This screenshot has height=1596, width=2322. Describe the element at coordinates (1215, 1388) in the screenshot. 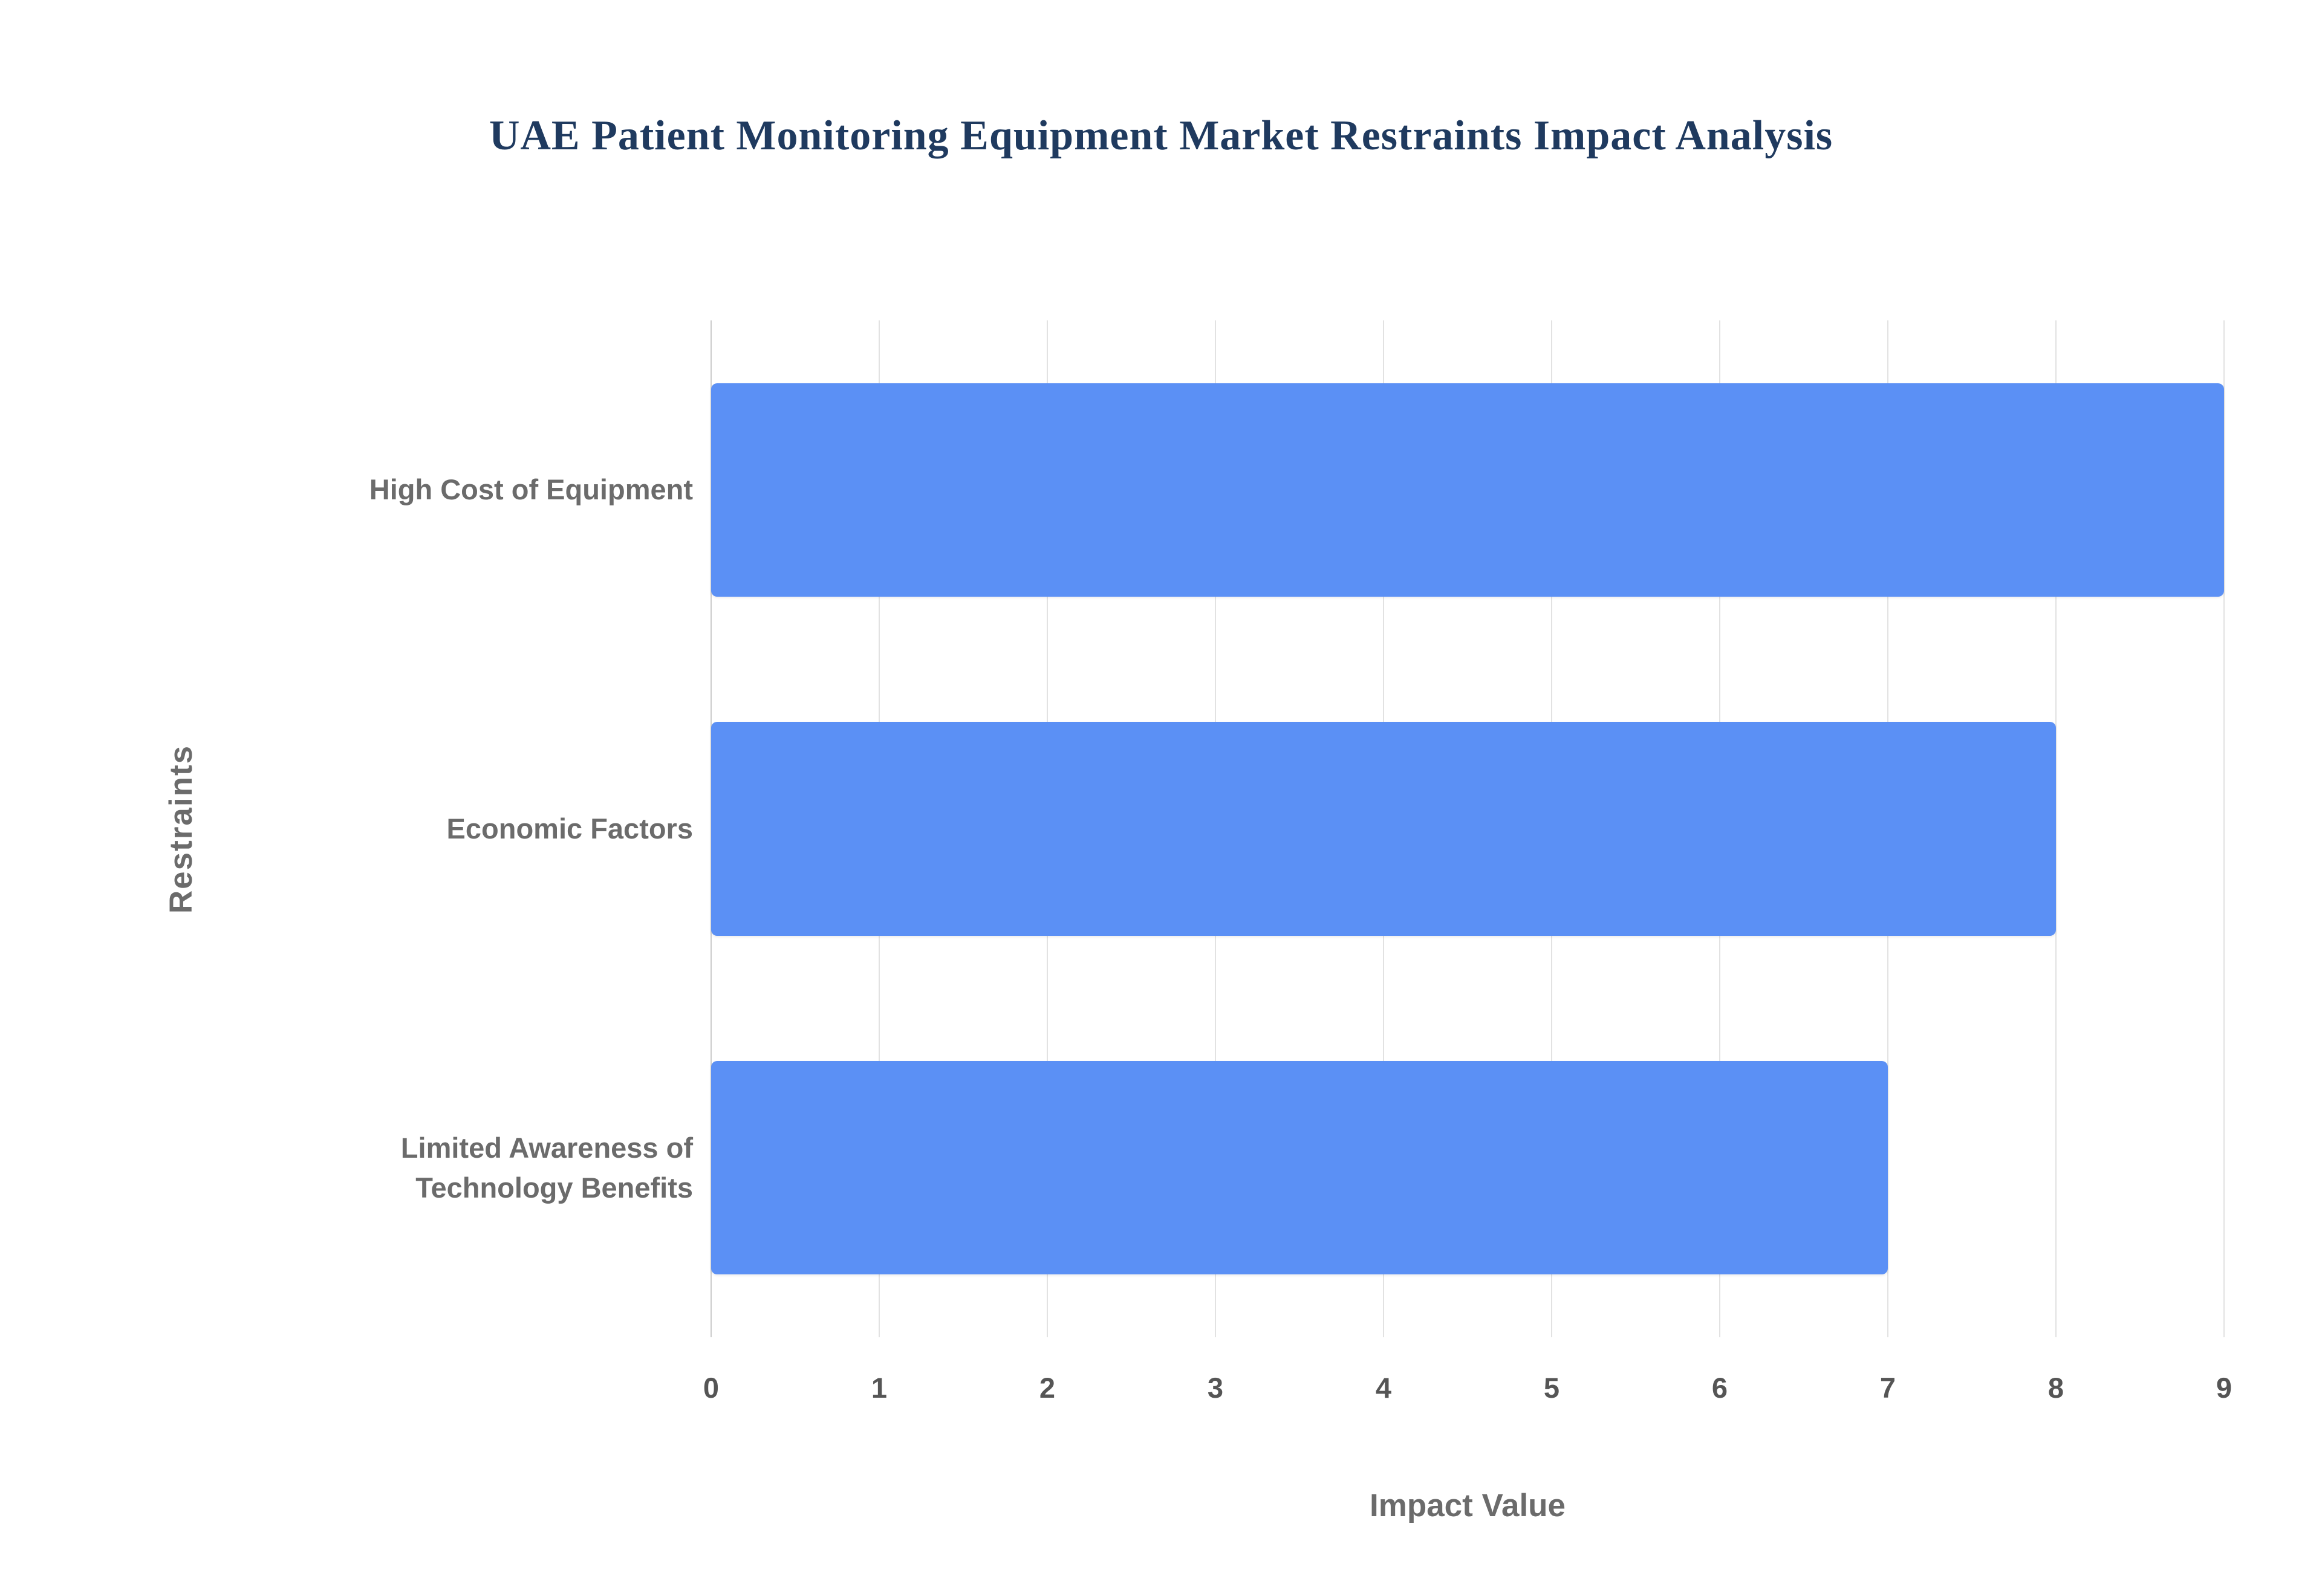

I see `x-tick-label: 3` at that location.